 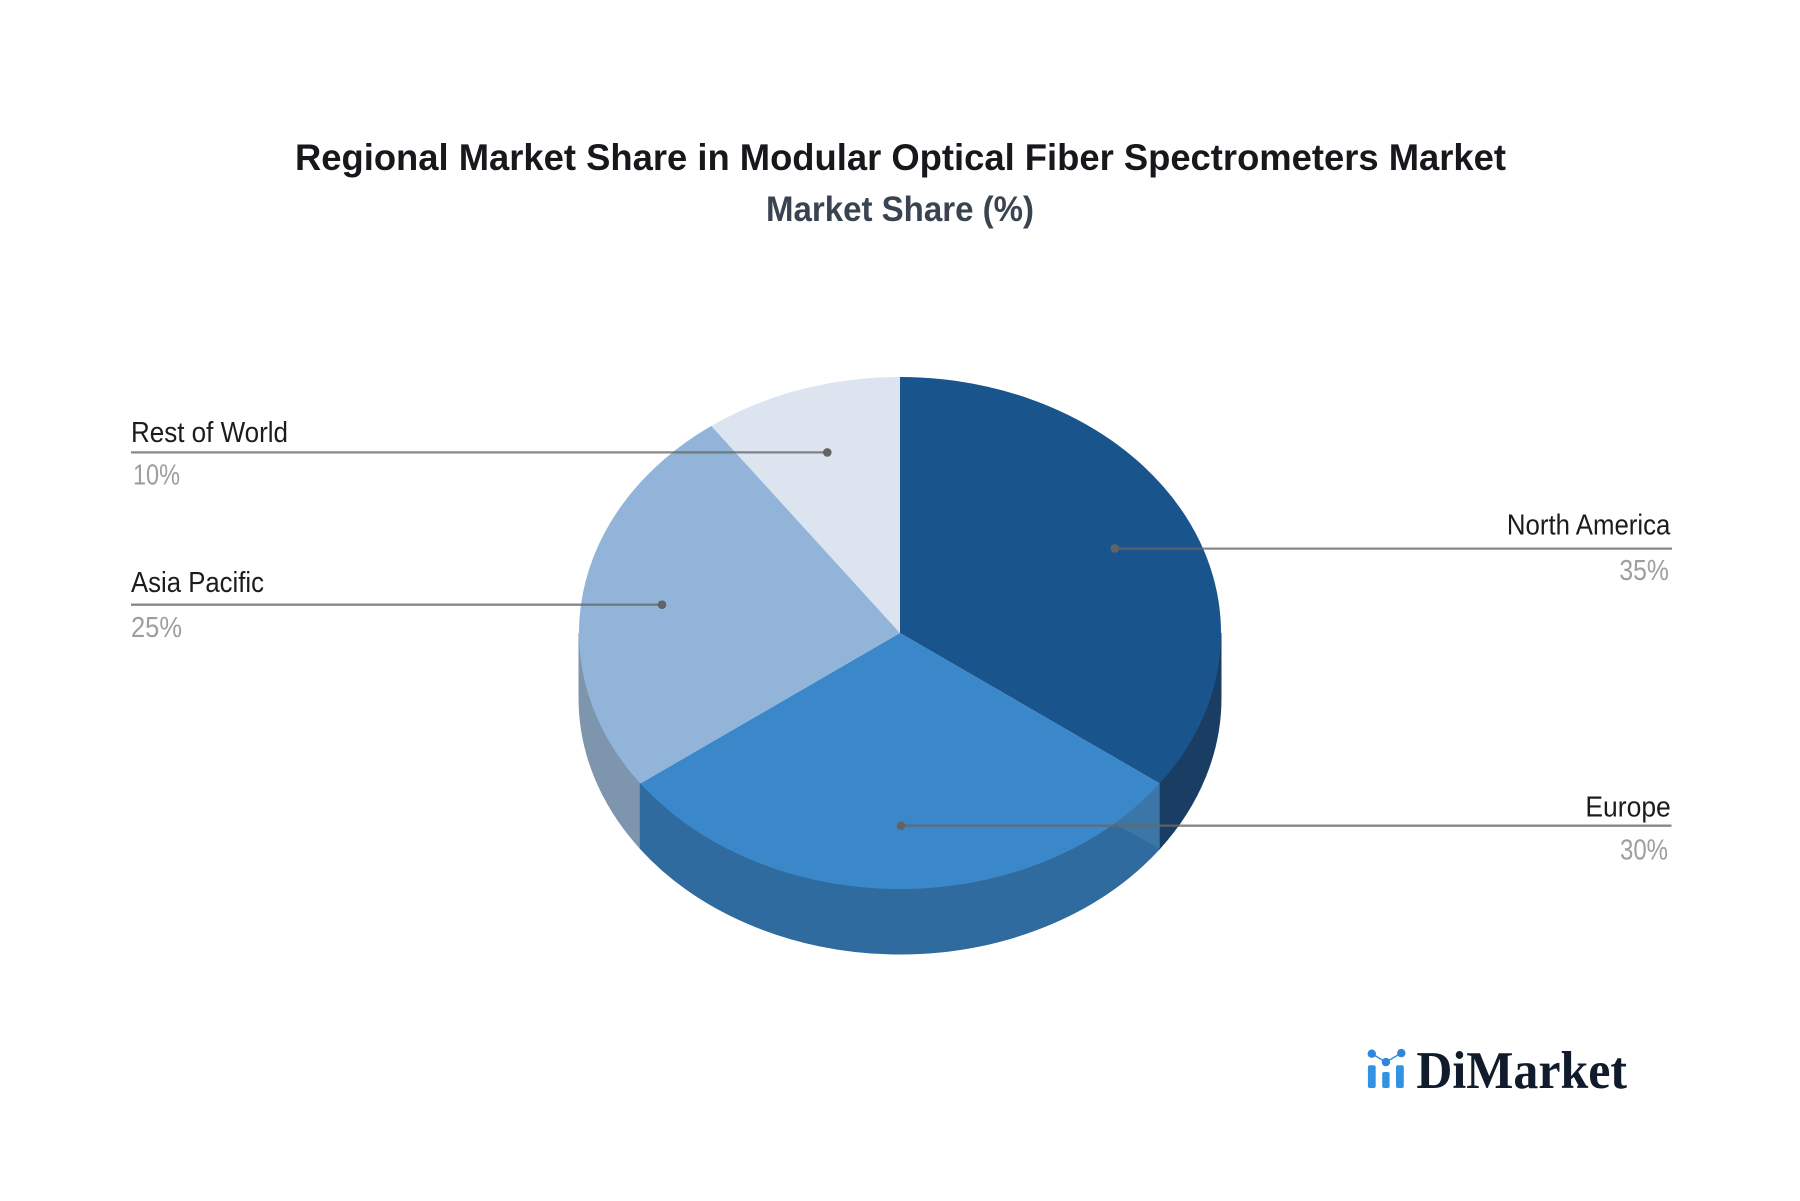 I want to click on svg-text: Europe, so click(x=1627, y=807).